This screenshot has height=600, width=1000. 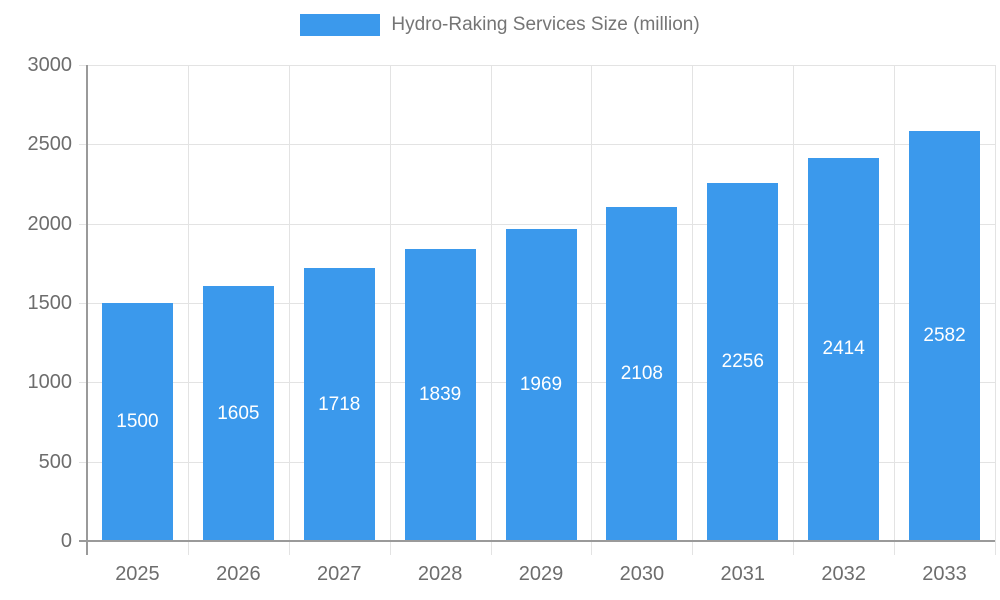 What do you see at coordinates (541, 574) in the screenshot?
I see `x-axis-tick-label: 2029` at bounding box center [541, 574].